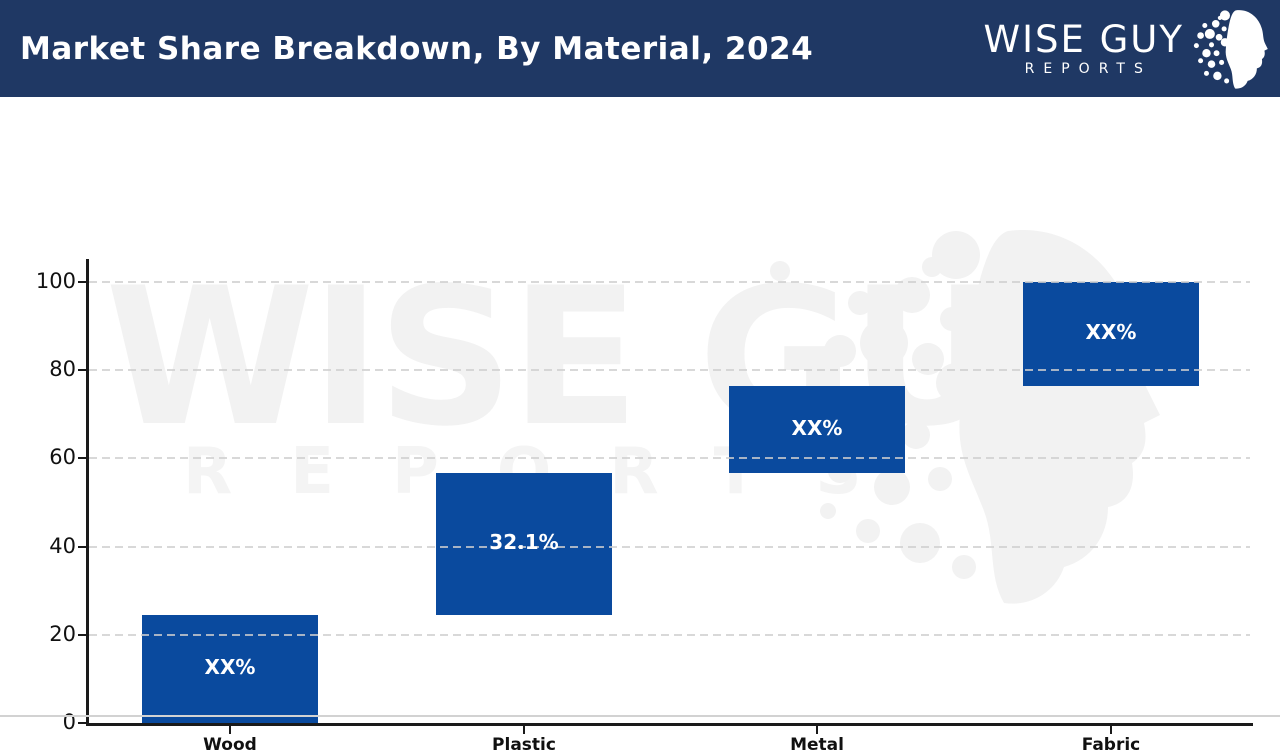 Image resolution: width=1280 pixels, height=755 pixels. I want to click on y-tick-label-60: 60, so click(62, 457).